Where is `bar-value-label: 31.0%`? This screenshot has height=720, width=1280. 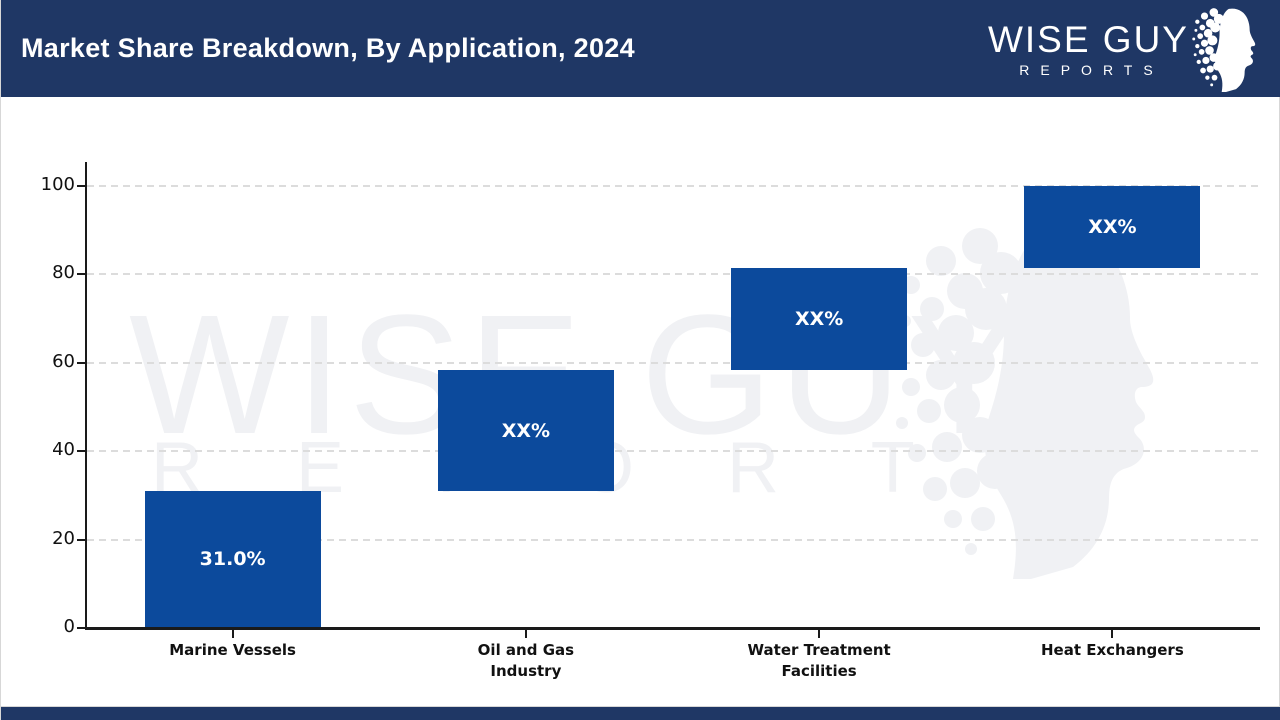
bar-value-label: 31.0% is located at coordinates (232, 559).